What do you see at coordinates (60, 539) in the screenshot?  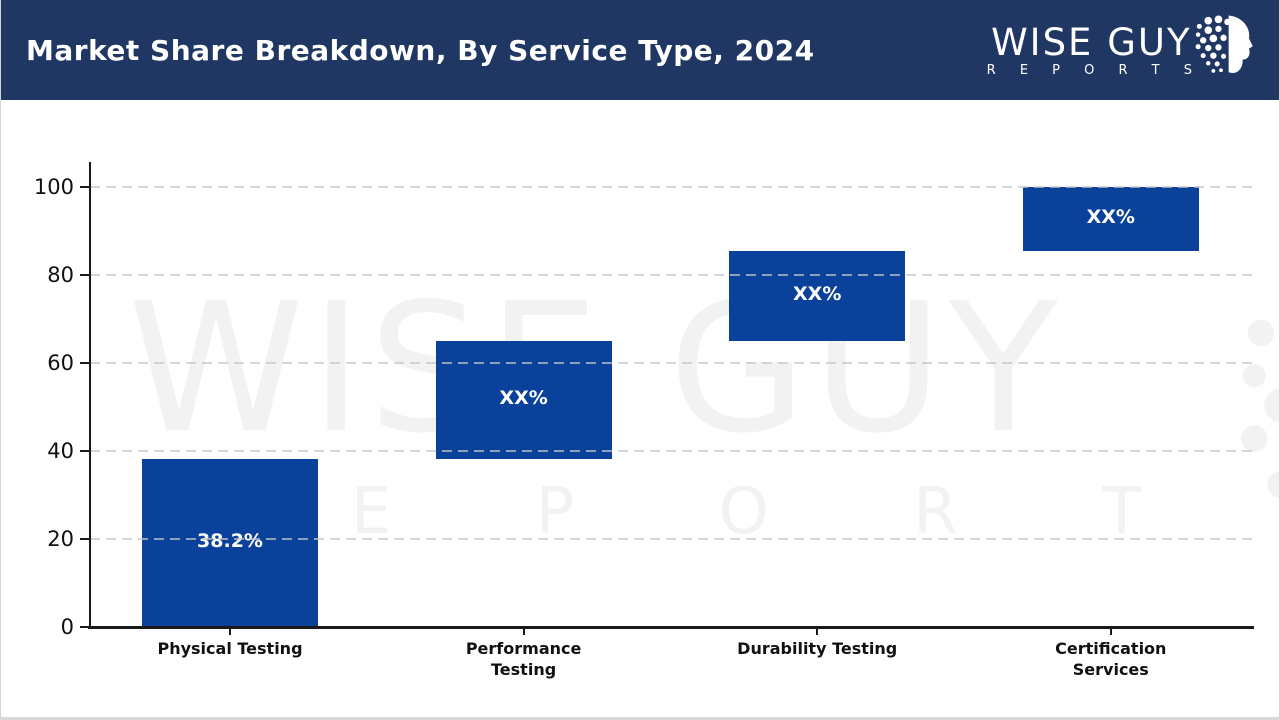 I see `y-tick-label: 20` at bounding box center [60, 539].